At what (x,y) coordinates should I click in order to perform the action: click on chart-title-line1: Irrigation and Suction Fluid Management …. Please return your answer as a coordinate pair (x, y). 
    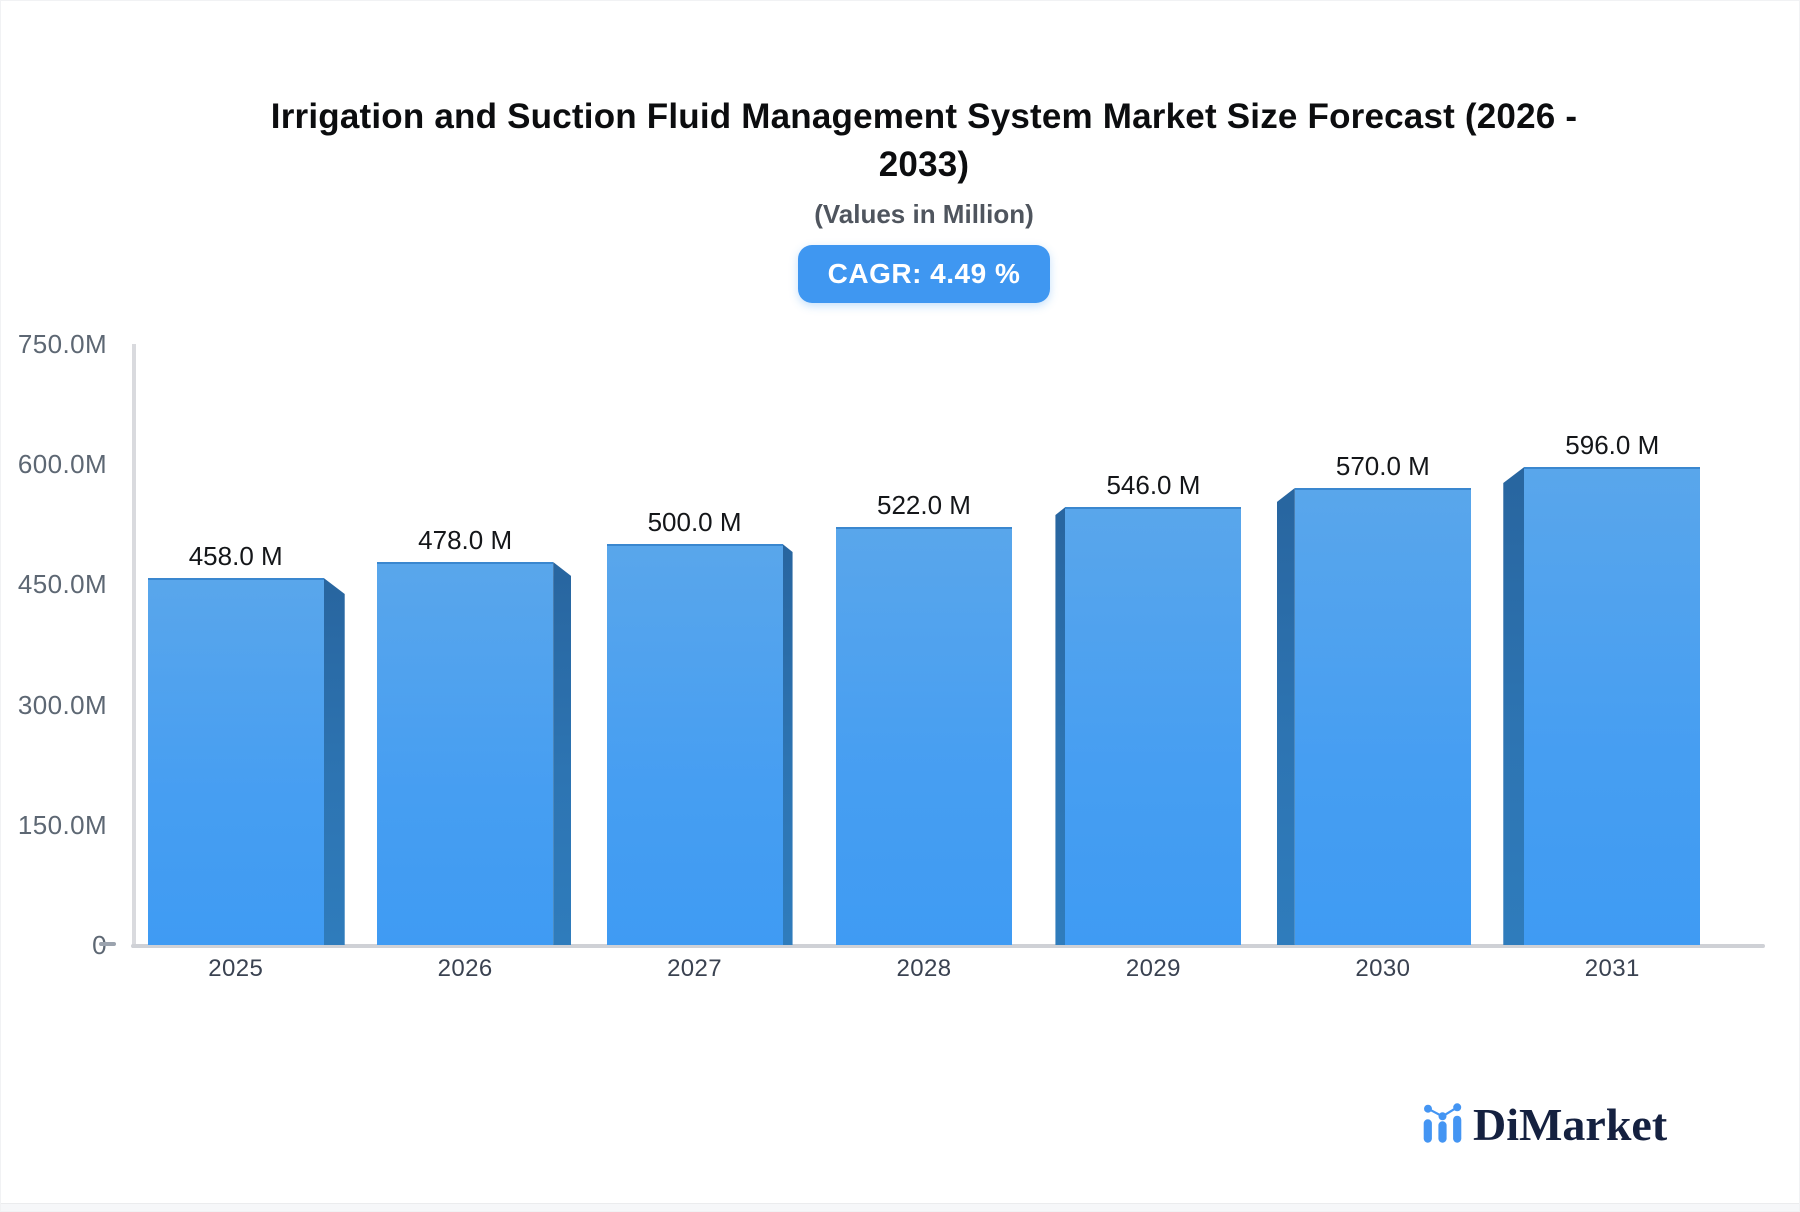
    Looking at the image, I should click on (924, 116).